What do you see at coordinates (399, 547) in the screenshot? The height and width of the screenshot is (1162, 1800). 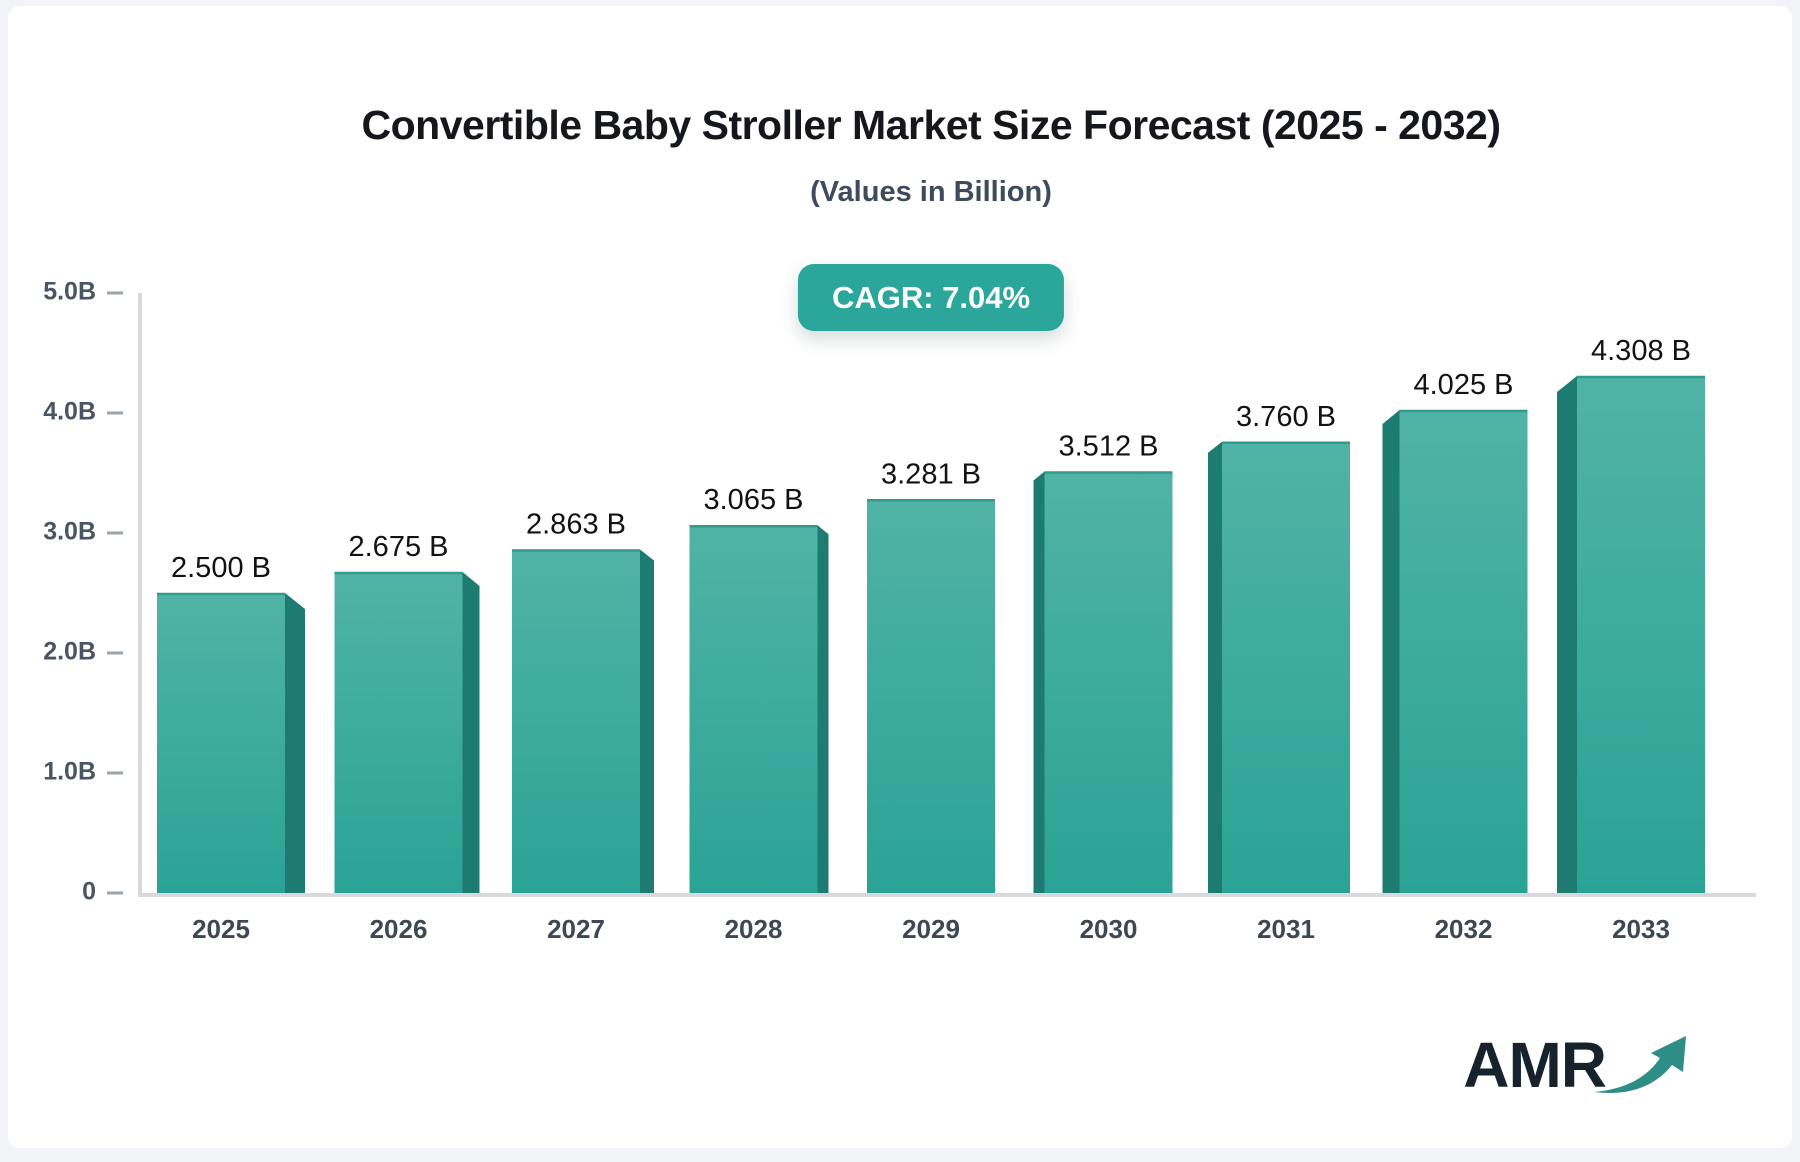 I see `bar-value-label: 2.675 B` at bounding box center [399, 547].